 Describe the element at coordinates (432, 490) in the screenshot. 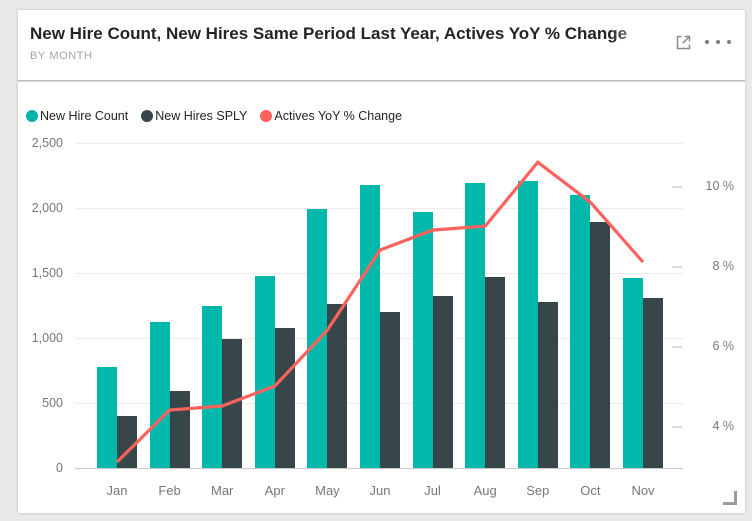

I see `x-axis-label-jul: Jul` at that location.